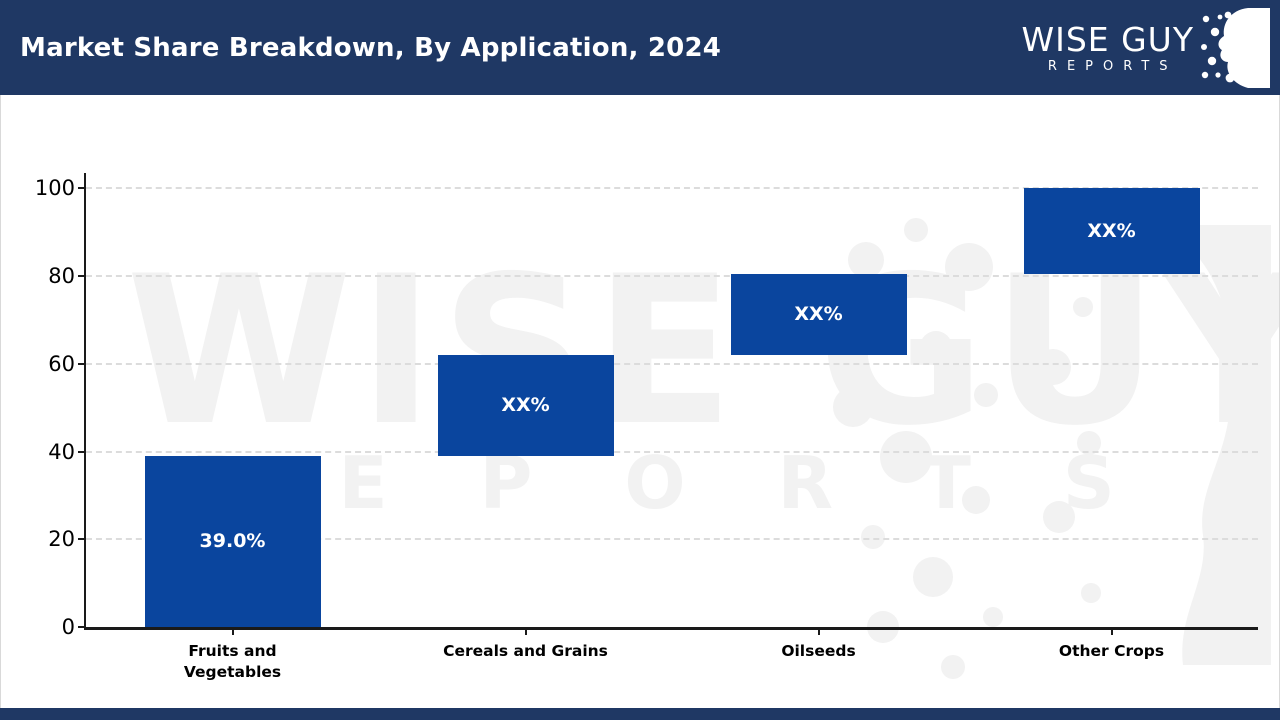  Describe the element at coordinates (525, 651) in the screenshot. I see `x-axis-category-label: Cereals and Grains` at that location.